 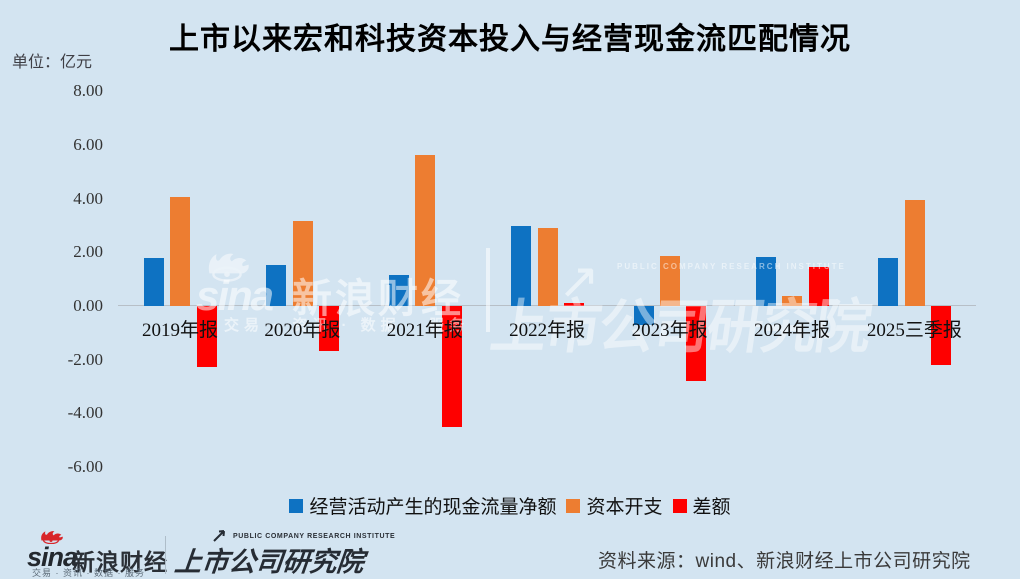 What do you see at coordinates (791, 330) in the screenshot?
I see `x-tick-label-2024年报: 2024年报` at bounding box center [791, 330].